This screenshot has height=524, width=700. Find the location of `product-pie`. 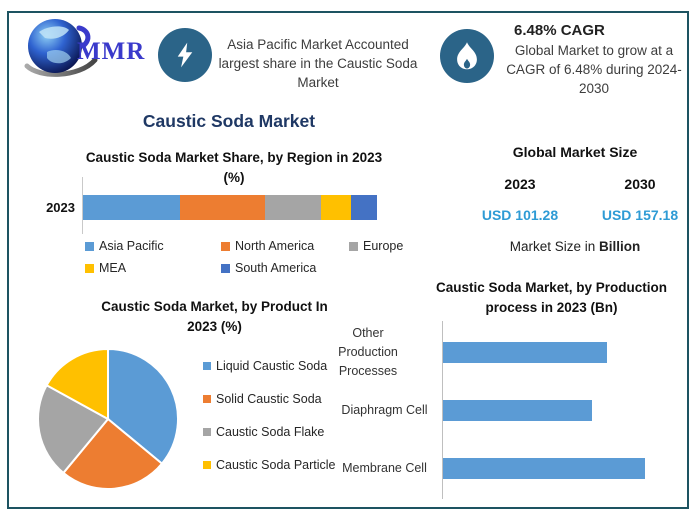

product-pie is located at coordinates (108, 419).